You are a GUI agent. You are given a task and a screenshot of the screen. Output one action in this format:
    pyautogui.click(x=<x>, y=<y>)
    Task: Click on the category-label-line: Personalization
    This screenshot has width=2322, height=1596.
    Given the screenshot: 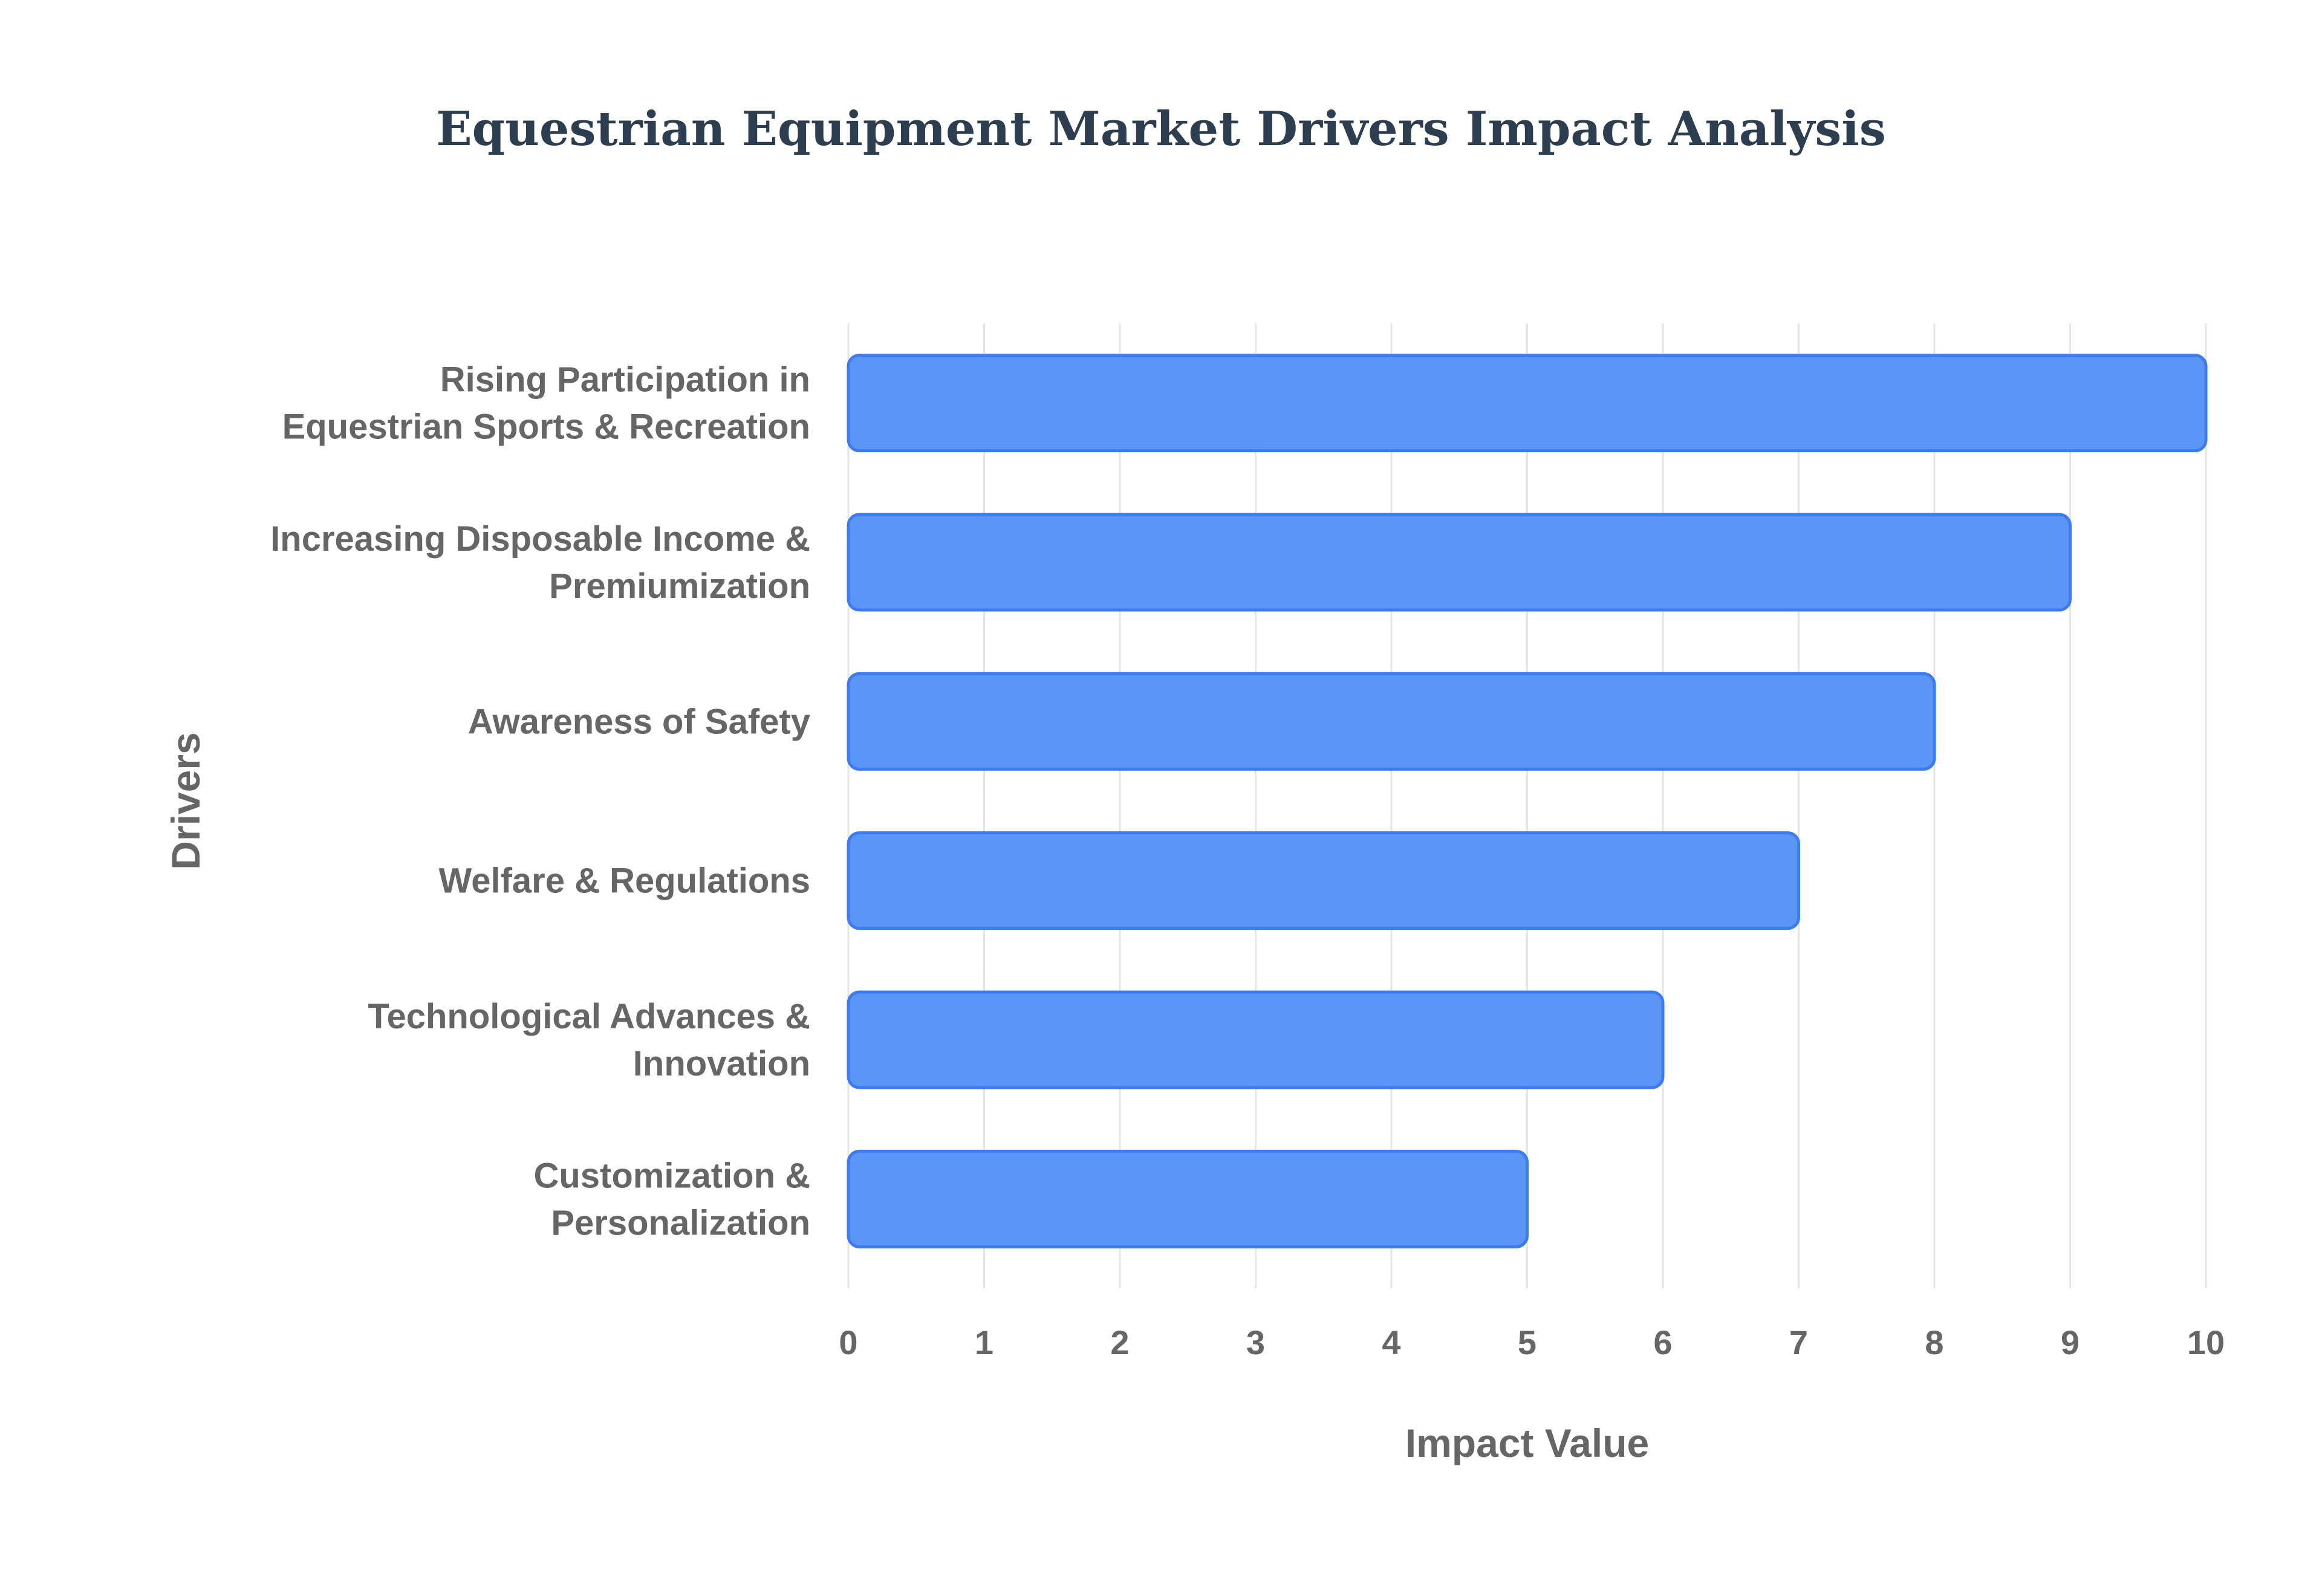 What is the action you would take?
    pyautogui.click(x=680, y=1222)
    